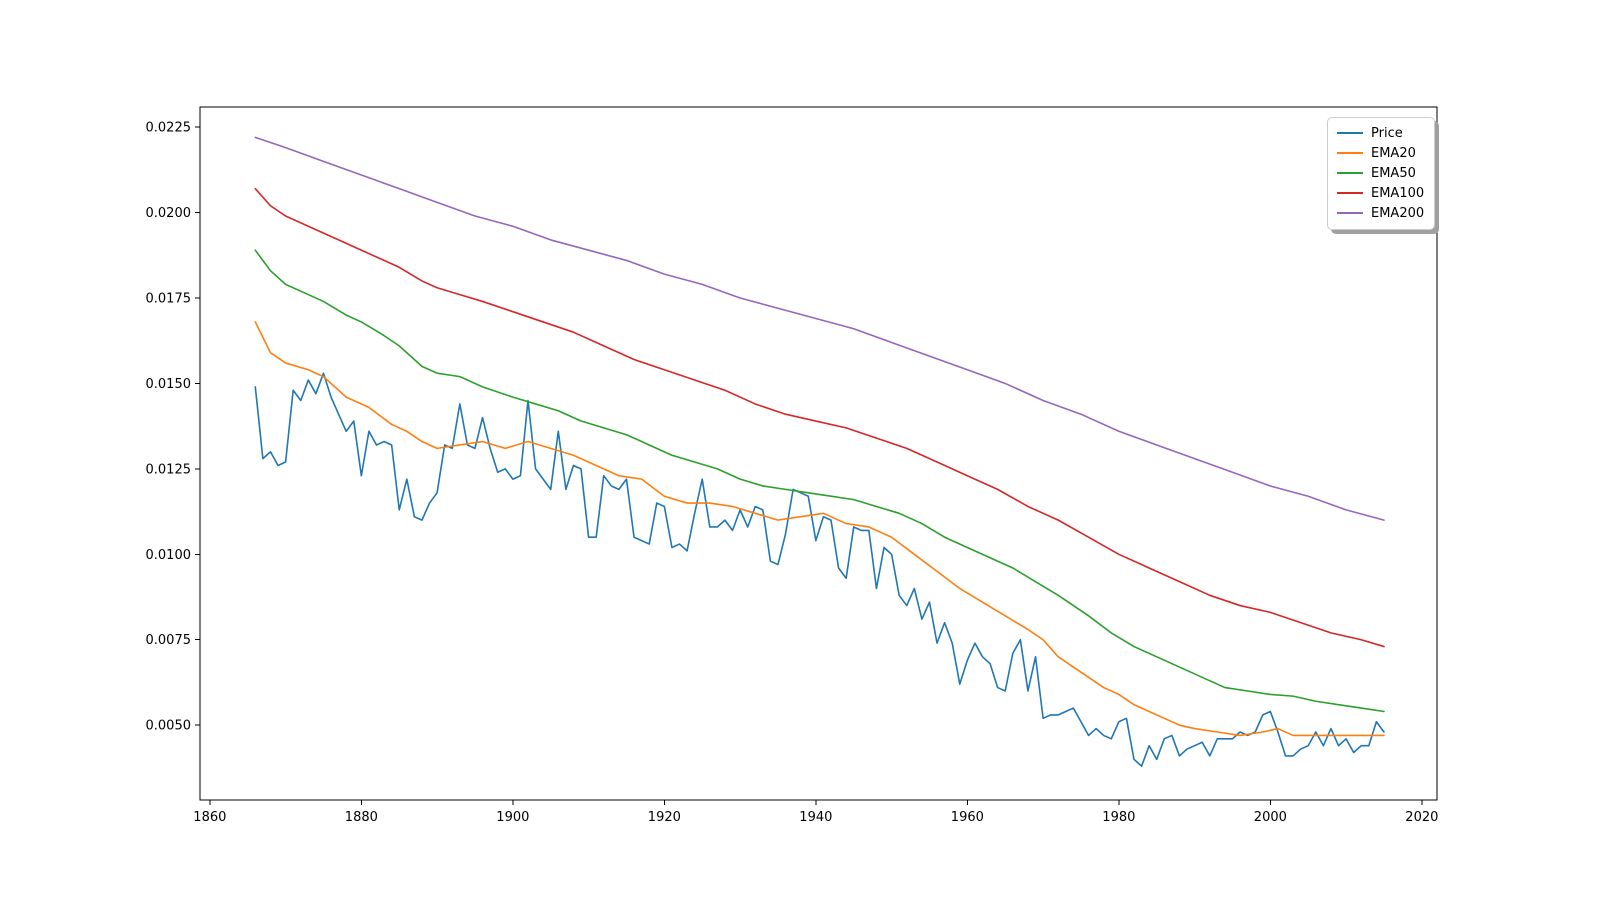 The width and height of the screenshot is (1600, 900). I want to click on y-tick-label: 0.0075, so click(169, 640).